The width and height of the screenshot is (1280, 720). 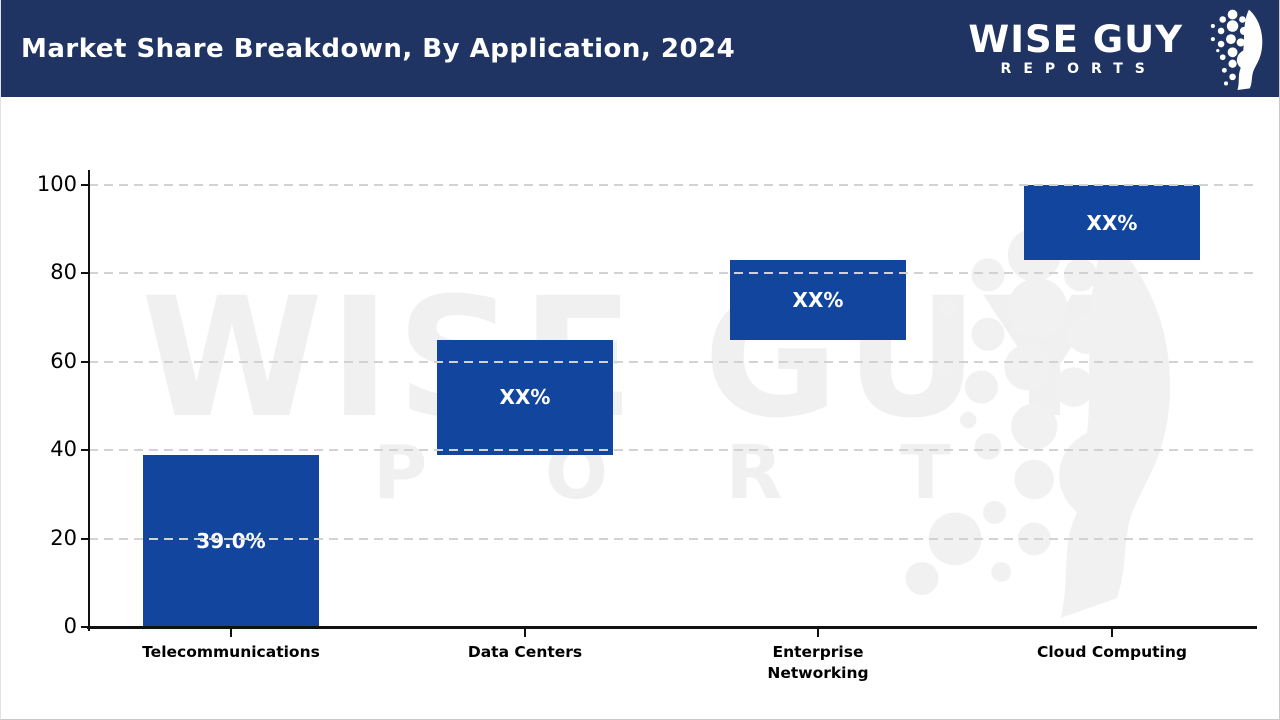 I want to click on bar-value-label: 39.0%, so click(x=231, y=540).